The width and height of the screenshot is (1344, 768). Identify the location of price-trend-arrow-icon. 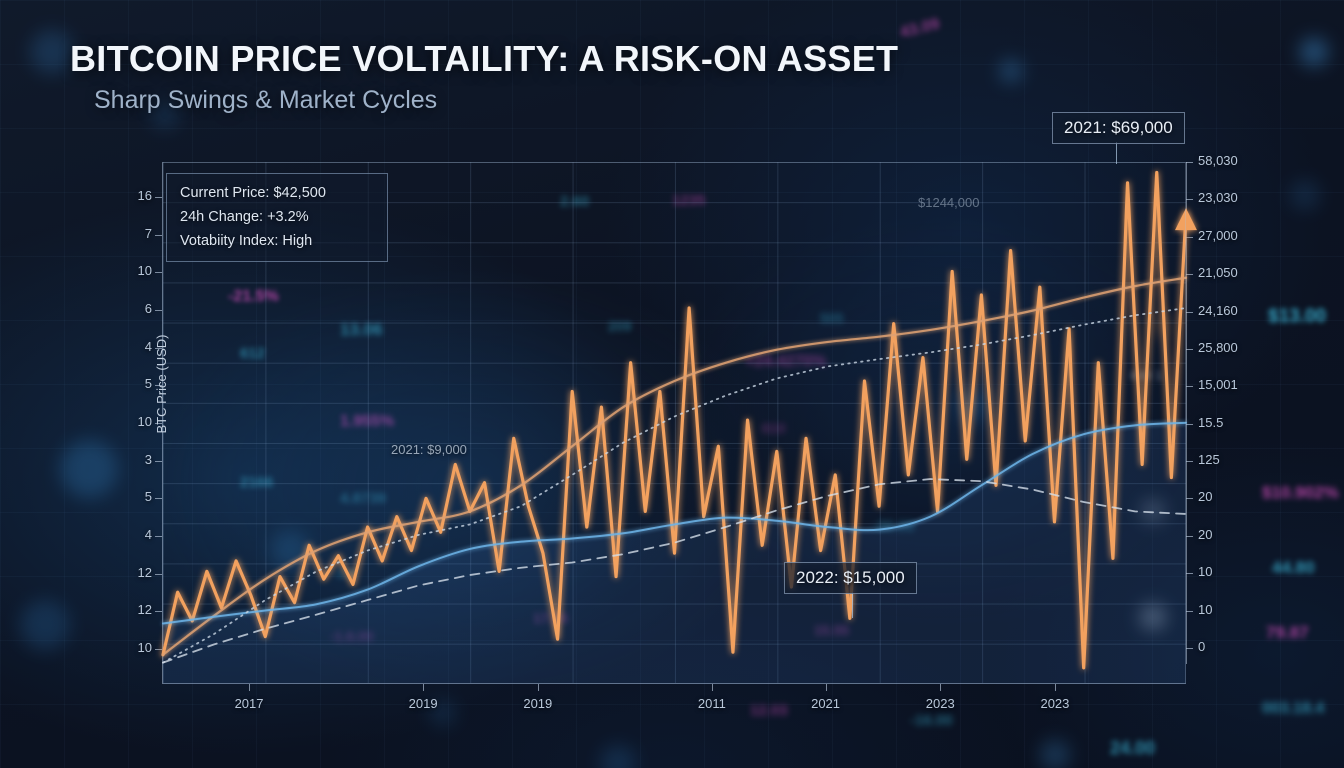
(1185, 219).